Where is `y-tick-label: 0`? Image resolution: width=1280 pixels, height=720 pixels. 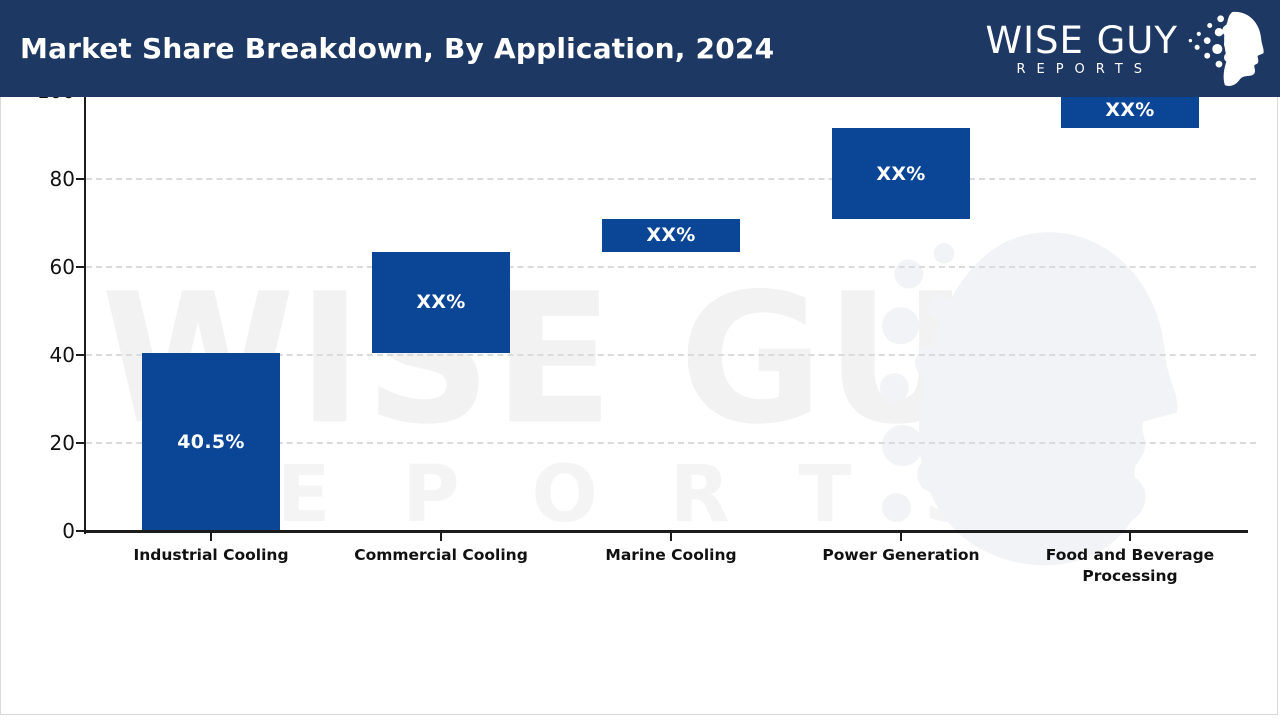 y-tick-label: 0 is located at coordinates (68, 531).